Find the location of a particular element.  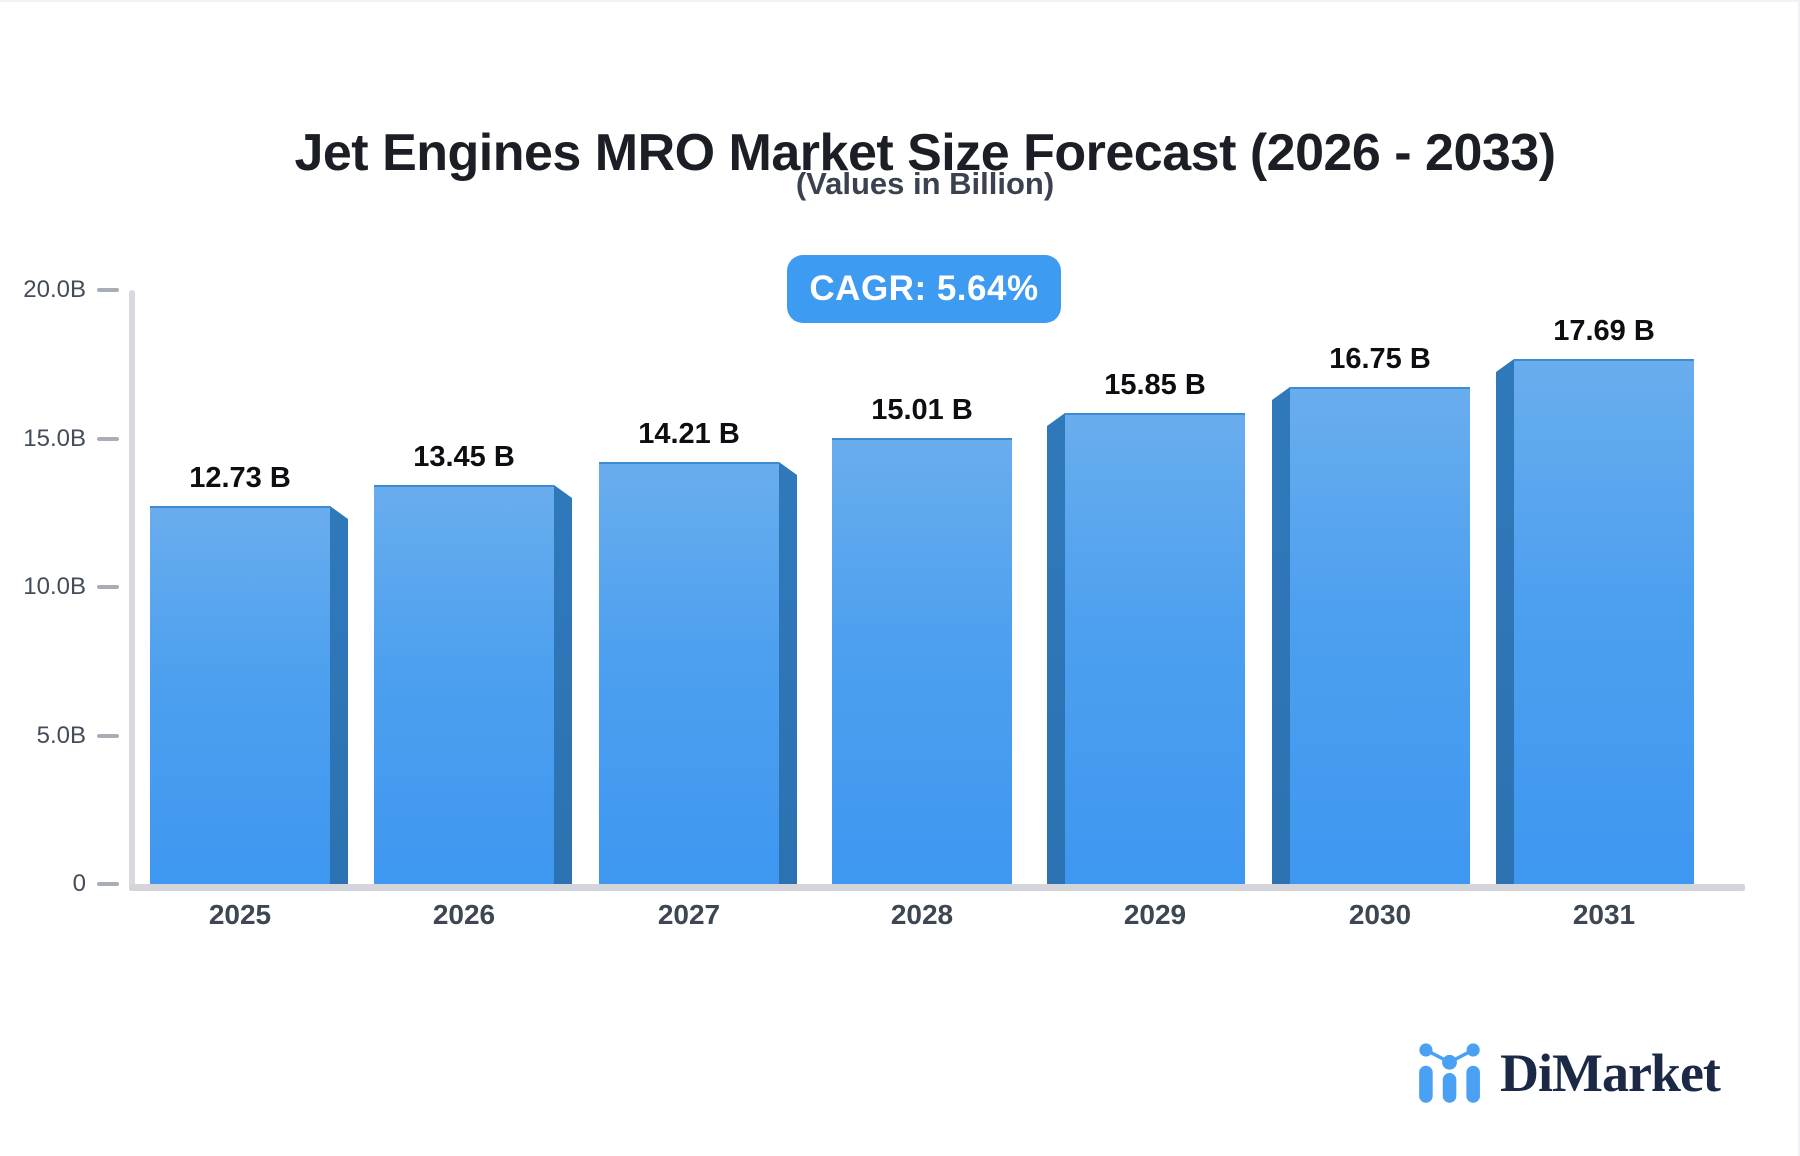

x-axis-label-2027: 2027 is located at coordinates (689, 914).